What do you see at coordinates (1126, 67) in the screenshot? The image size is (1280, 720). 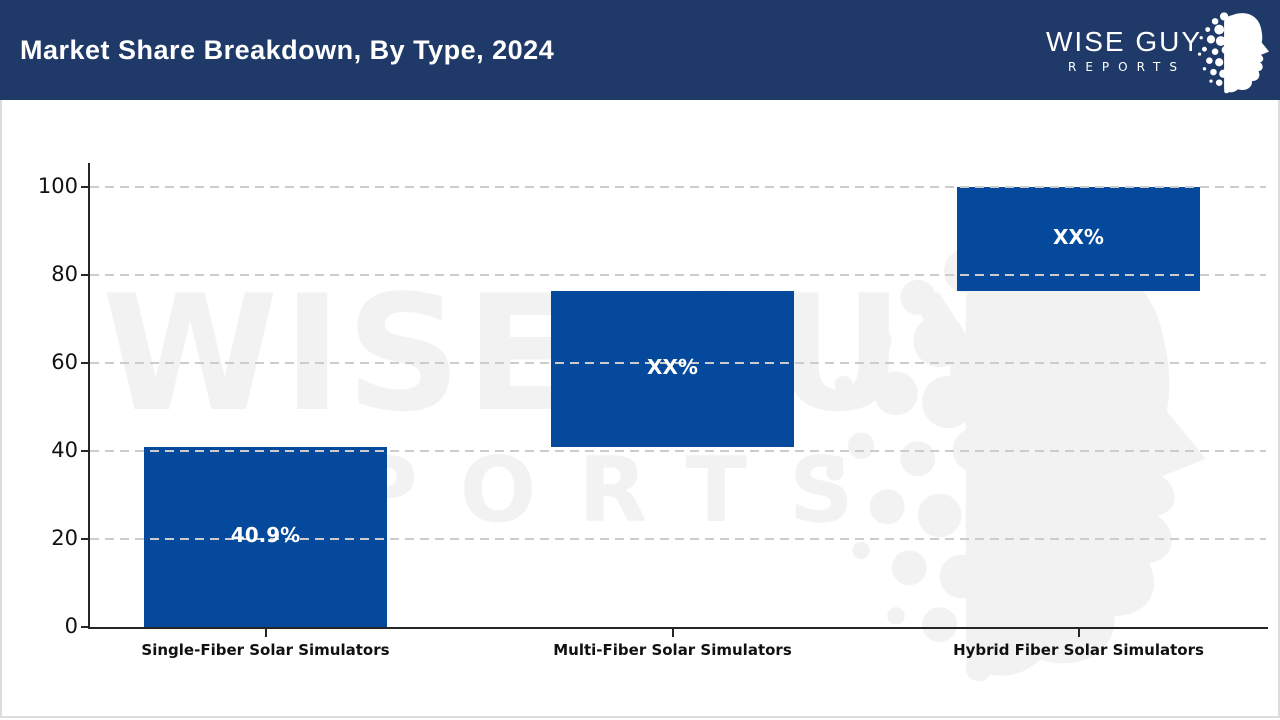 I see `brand-wordmark-line2: REPORTS` at bounding box center [1126, 67].